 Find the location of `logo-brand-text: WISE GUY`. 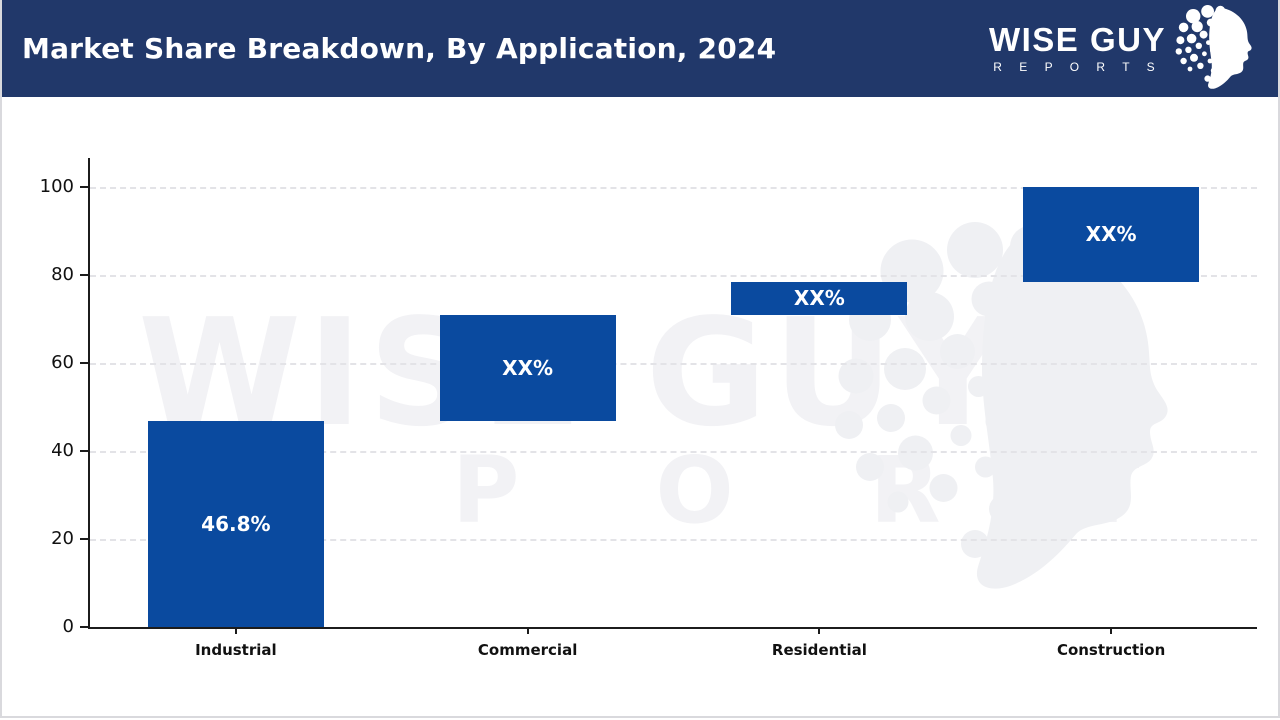

logo-brand-text: WISE GUY is located at coordinates (1077, 40).